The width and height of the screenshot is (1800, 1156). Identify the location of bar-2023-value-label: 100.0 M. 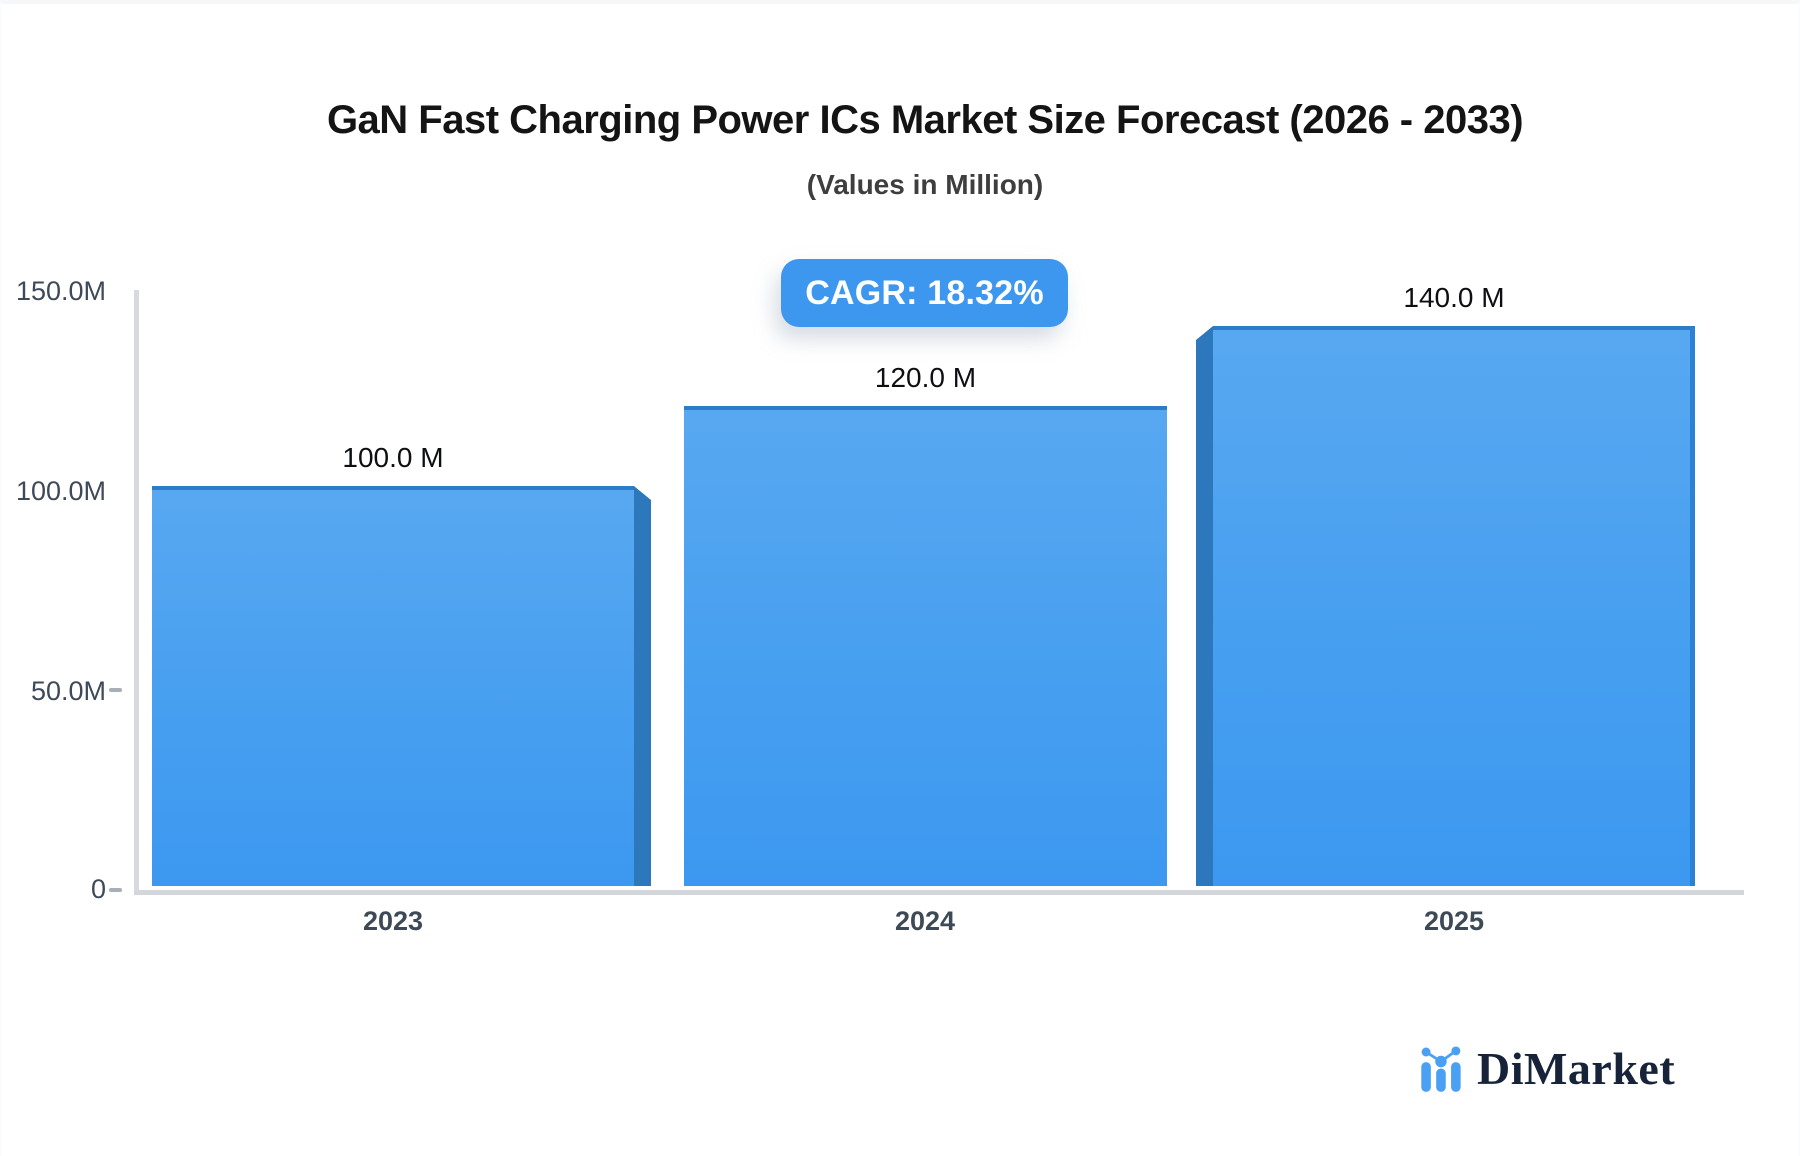
(393, 457).